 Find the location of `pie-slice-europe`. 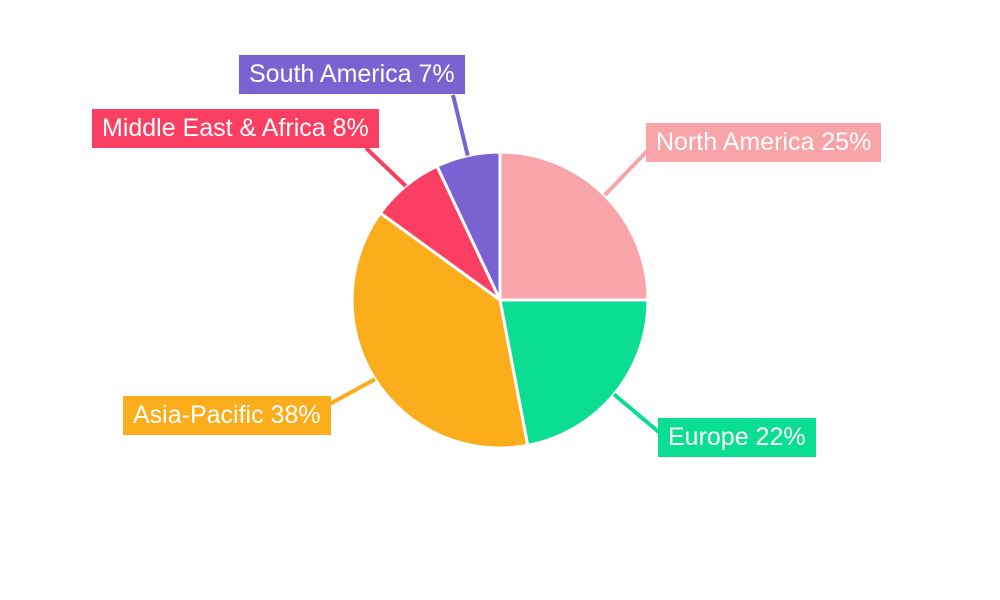

pie-slice-europe is located at coordinates (574, 373).